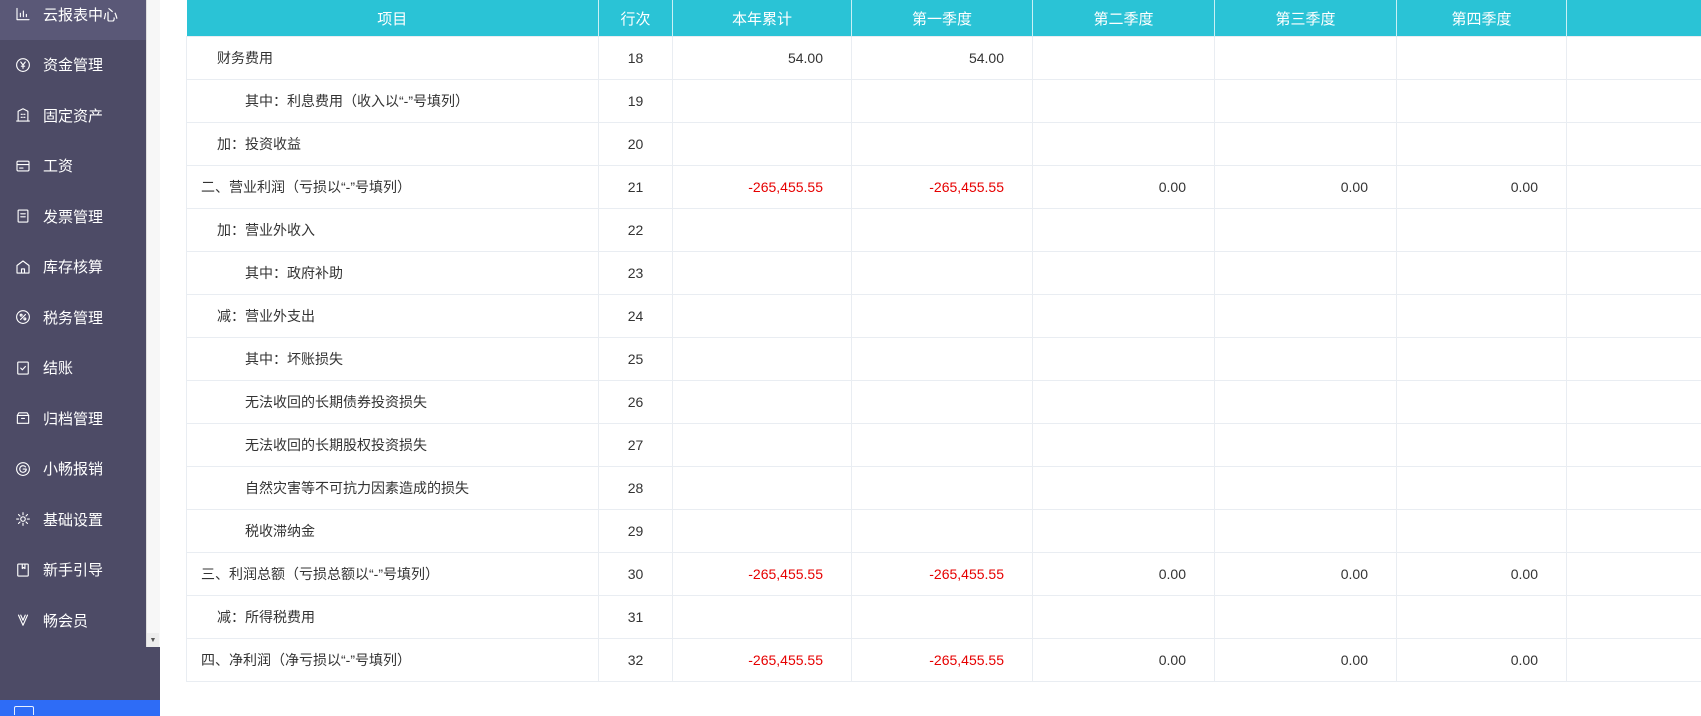 The height and width of the screenshot is (716, 1701). I want to click on sidebar-item-label: 税务管理, so click(73, 318).